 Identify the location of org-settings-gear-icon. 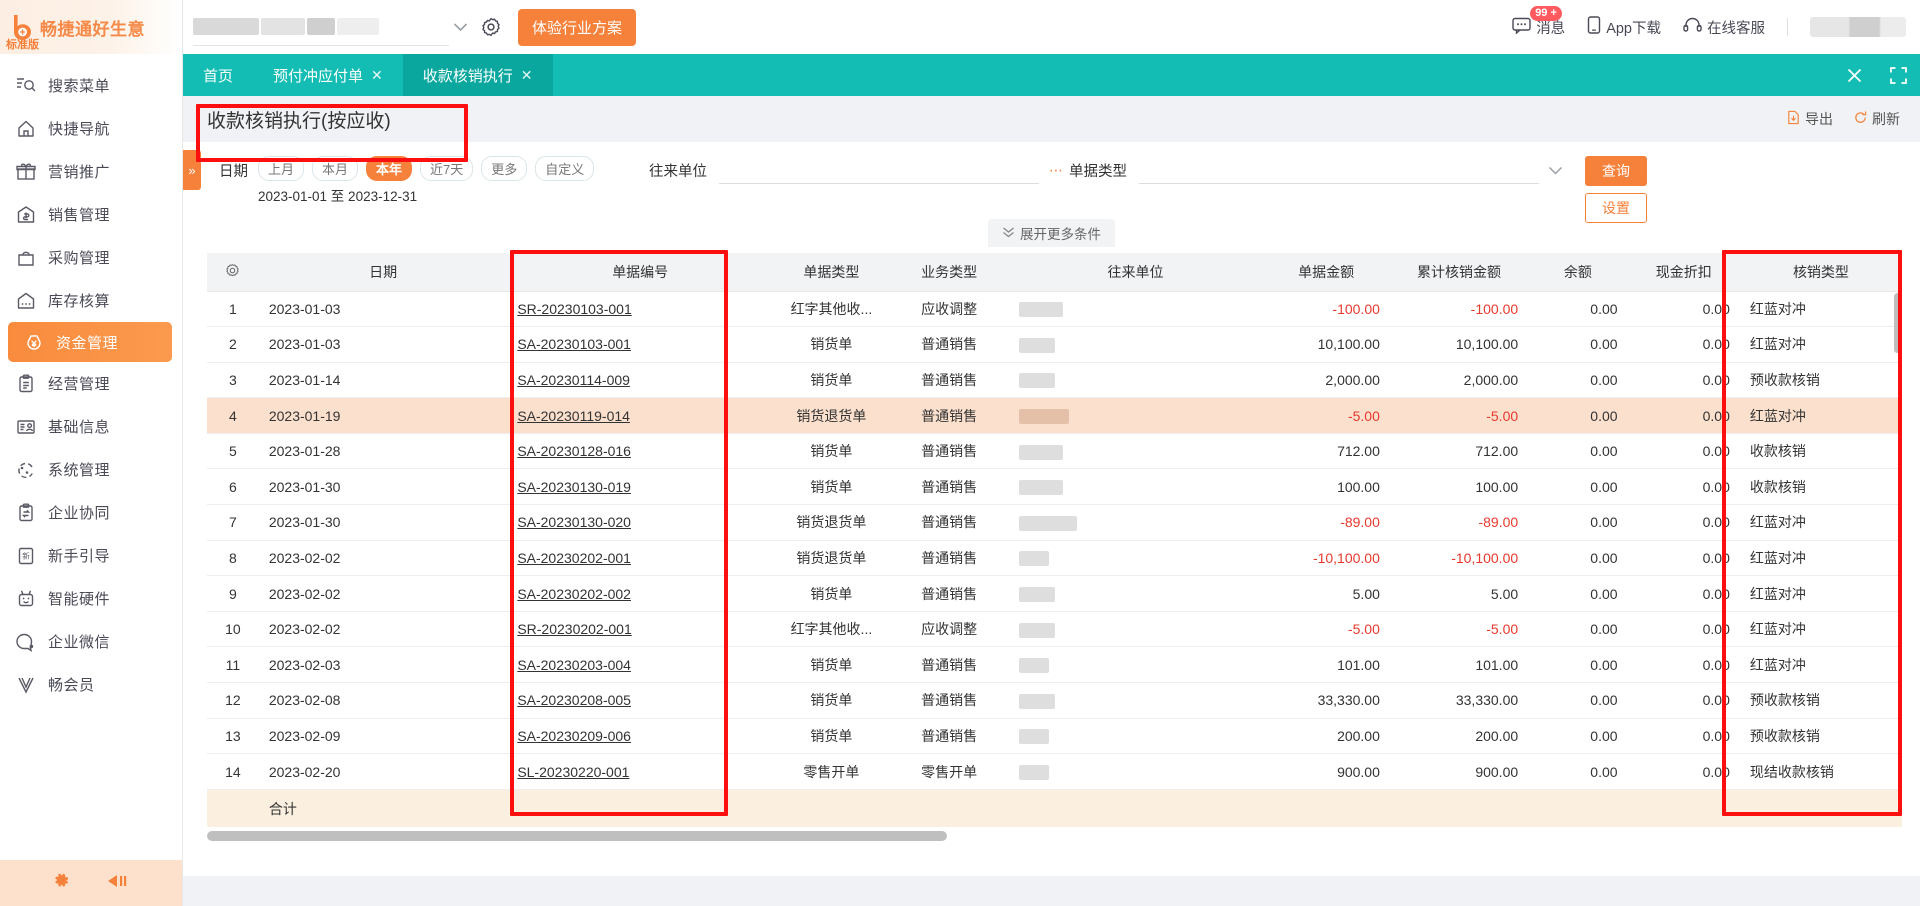
(491, 27).